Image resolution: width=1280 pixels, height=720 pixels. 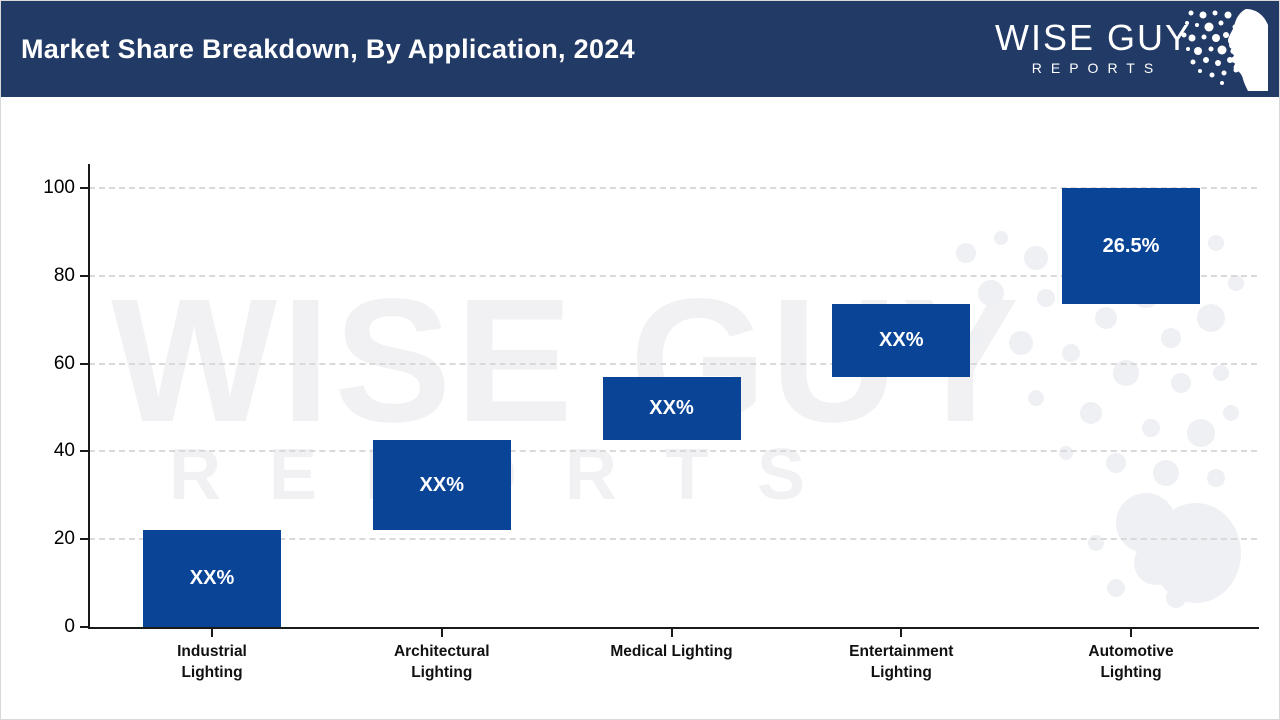 I want to click on y-tick-label: 0, so click(x=69, y=626).